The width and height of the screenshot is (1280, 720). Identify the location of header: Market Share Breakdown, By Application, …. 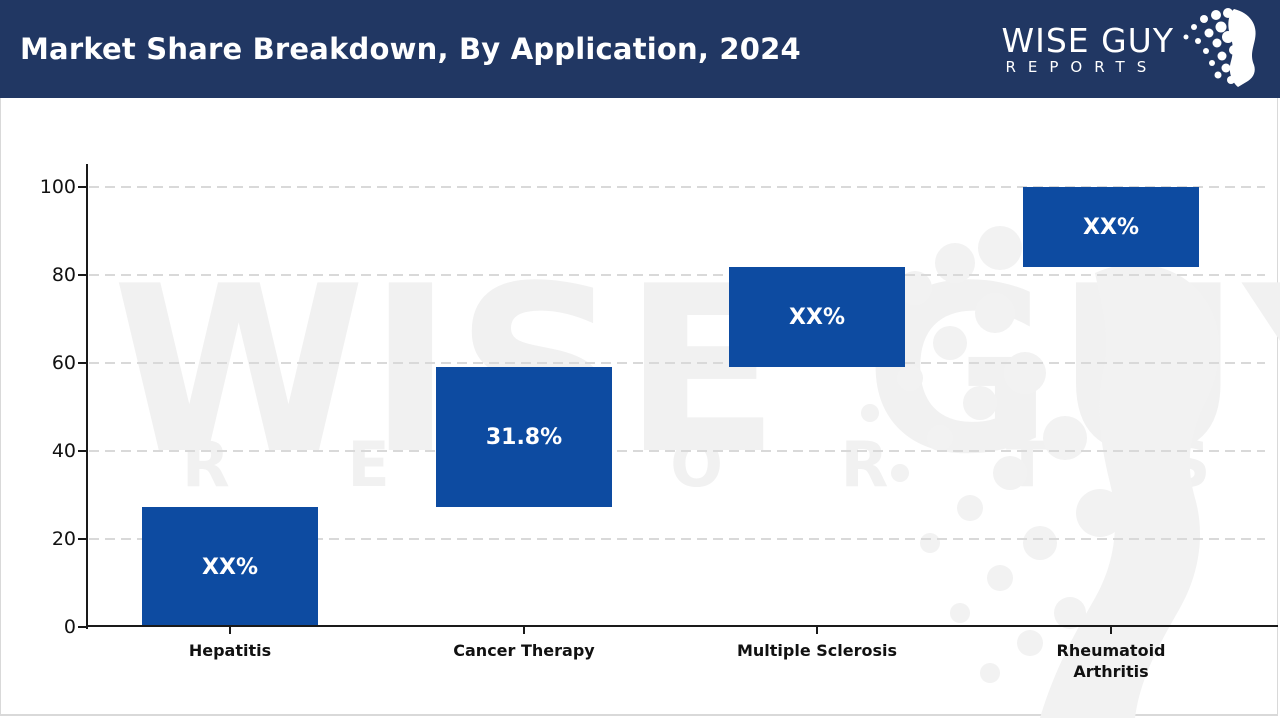
(640, 49).